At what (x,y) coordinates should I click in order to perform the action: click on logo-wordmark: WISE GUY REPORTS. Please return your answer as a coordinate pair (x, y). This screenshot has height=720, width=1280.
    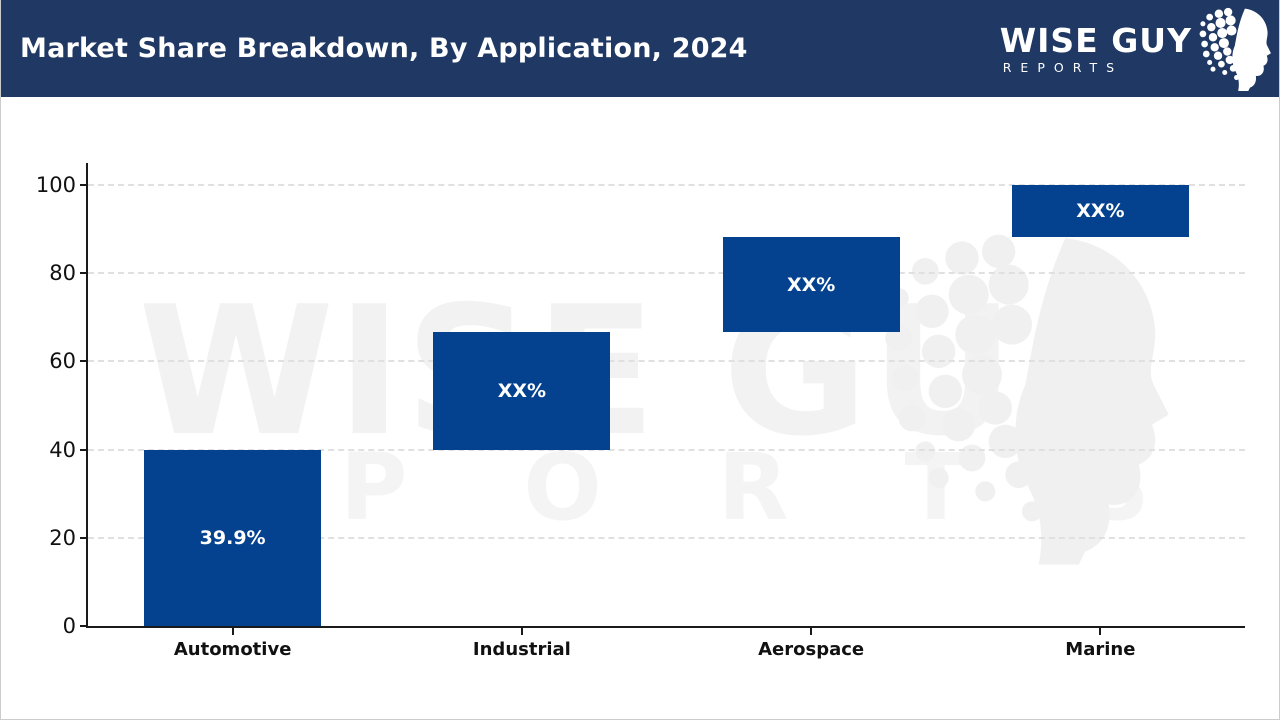
    Looking at the image, I should click on (1096, 49).